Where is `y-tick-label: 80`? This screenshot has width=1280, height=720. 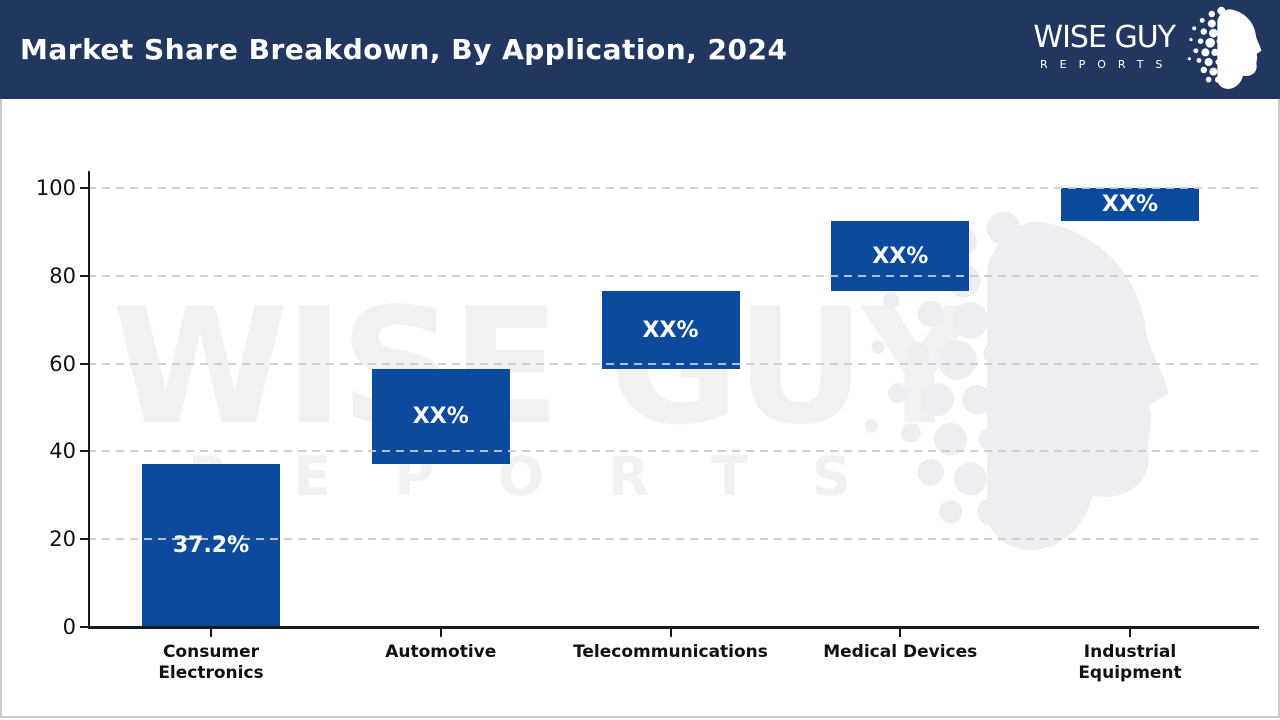
y-tick-label: 80 is located at coordinates (62, 275).